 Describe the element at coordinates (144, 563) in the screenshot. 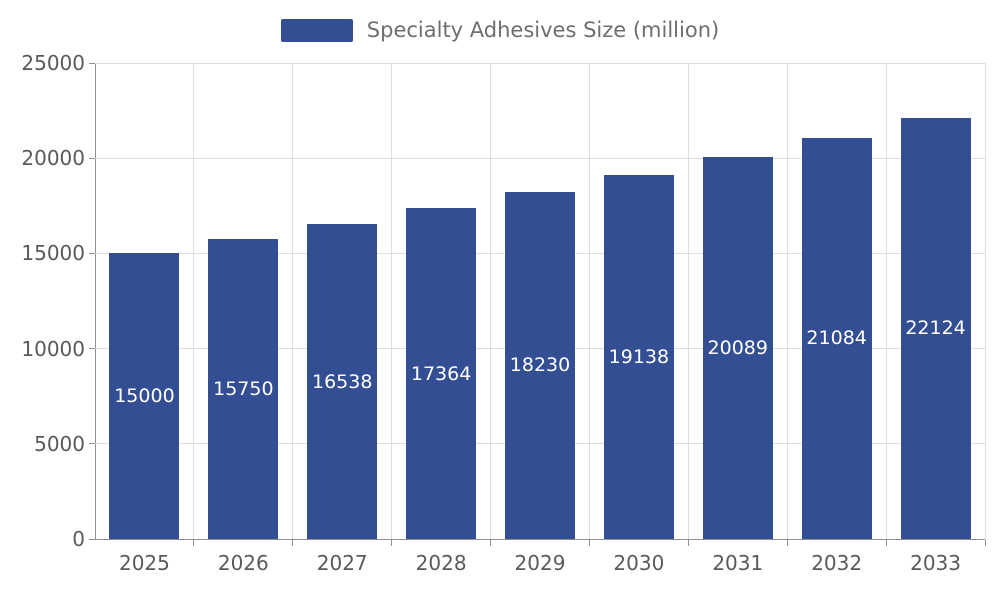

I see `x-tick-label: 2025` at that location.